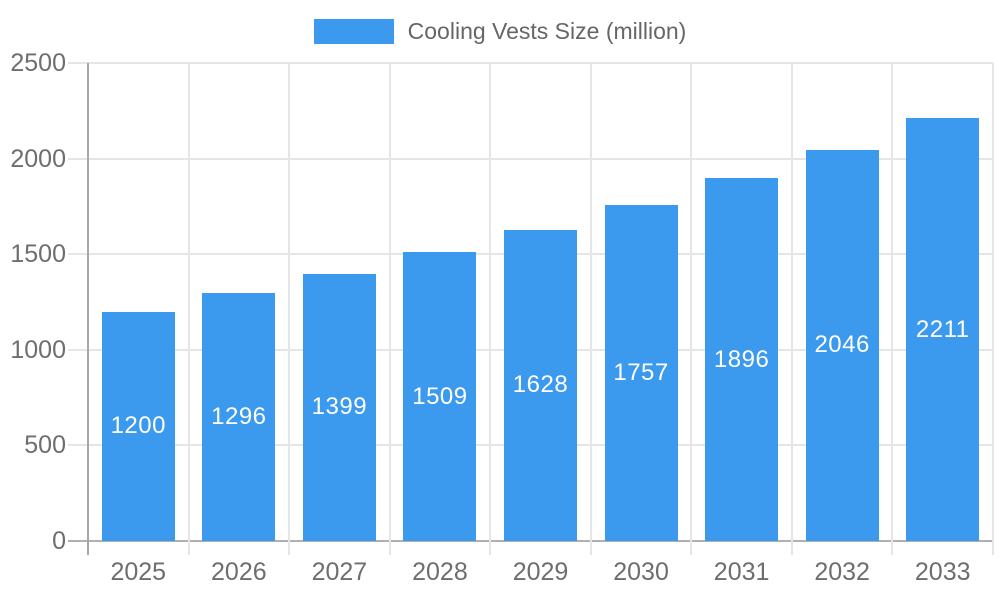 This screenshot has height=600, width=1000. I want to click on bar-2032: 2046, so click(842, 345).